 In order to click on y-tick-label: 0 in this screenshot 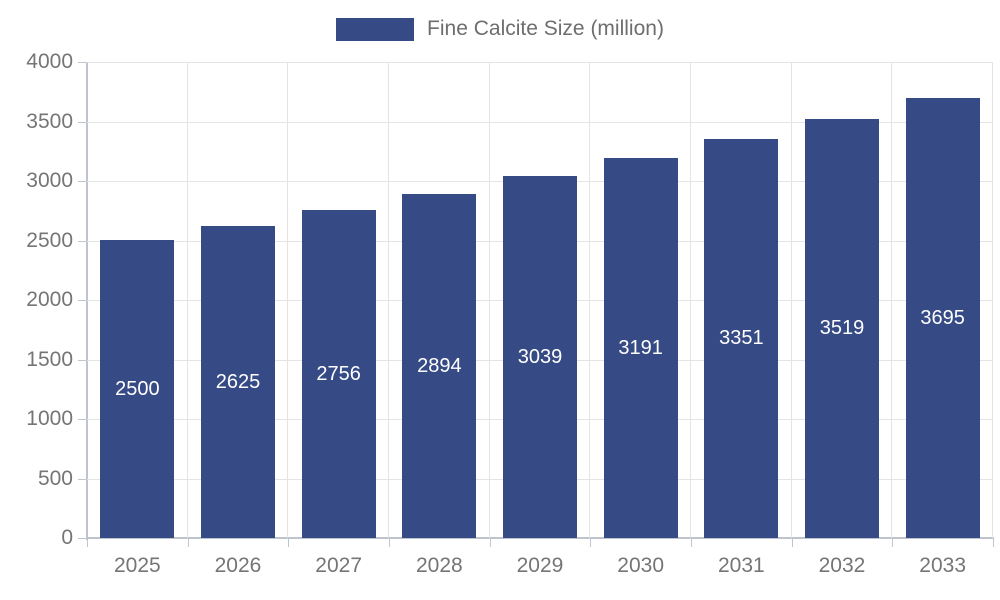, I will do `click(67, 537)`.